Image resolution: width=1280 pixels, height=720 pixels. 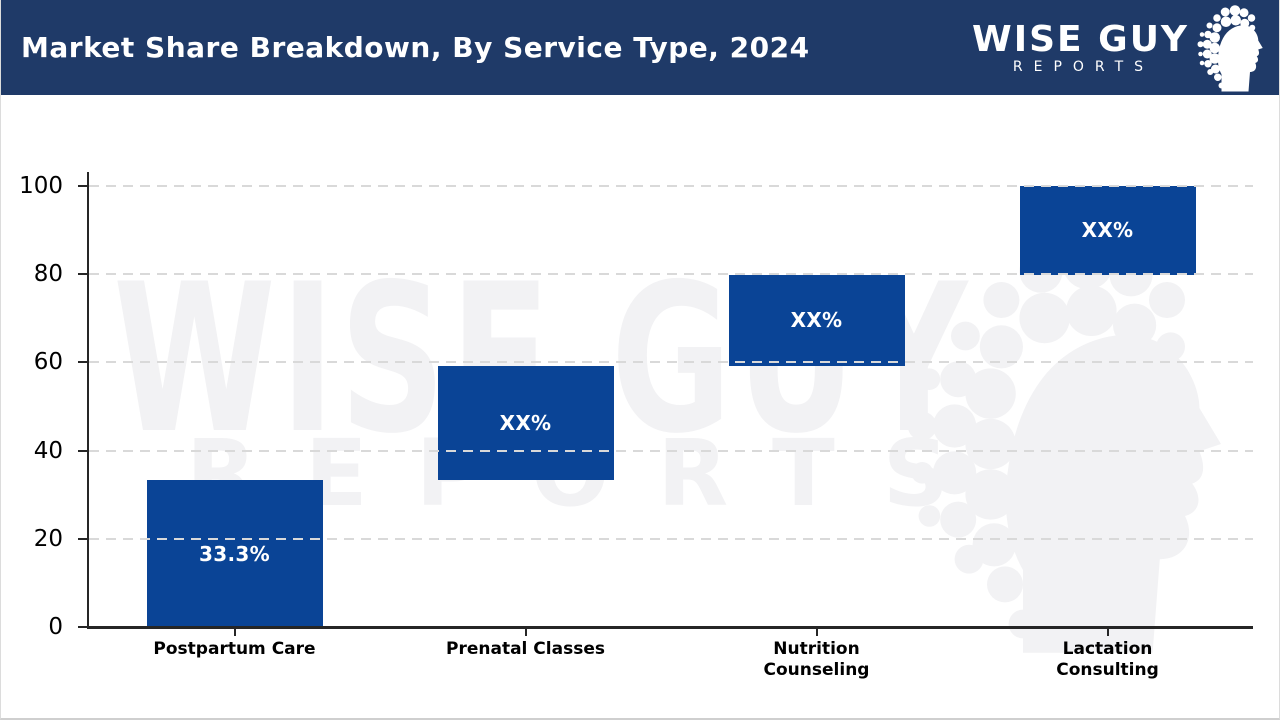 What do you see at coordinates (40, 406) in the screenshot?
I see `y-axis-labels: 0 20 40 60 80 100` at bounding box center [40, 406].